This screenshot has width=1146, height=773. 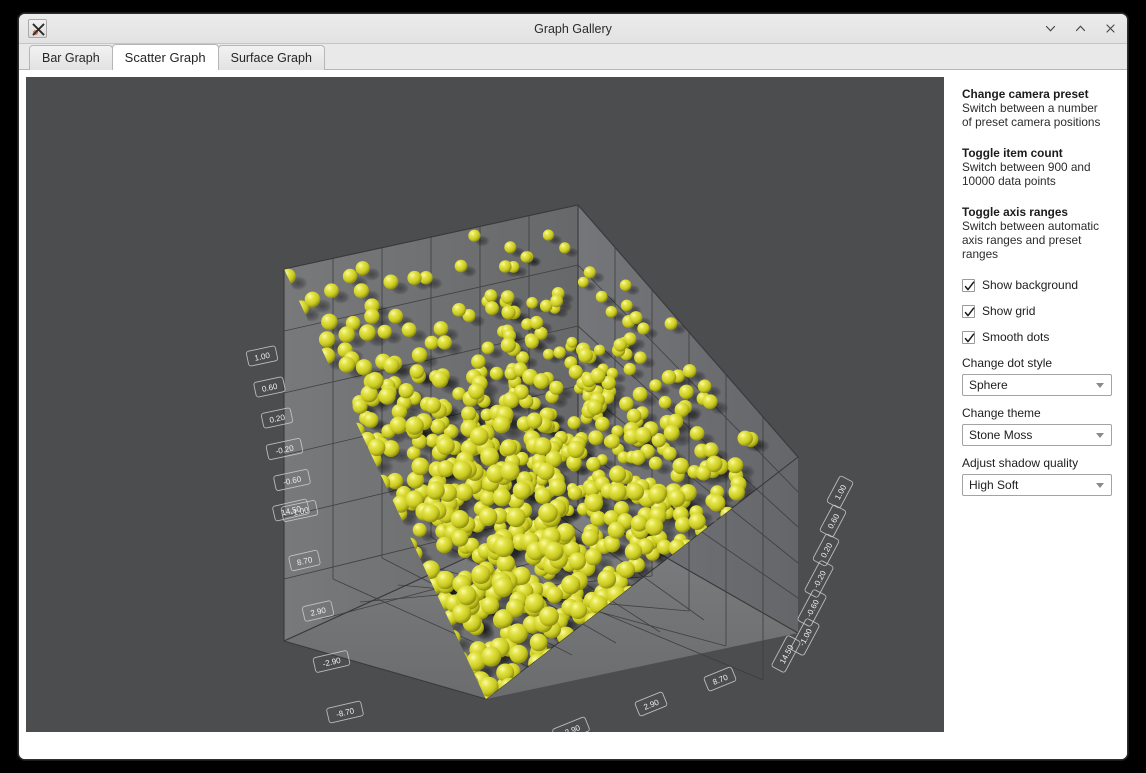 What do you see at coordinates (285, 449) in the screenshot?
I see `svg-text: -0.20` at bounding box center [285, 449].